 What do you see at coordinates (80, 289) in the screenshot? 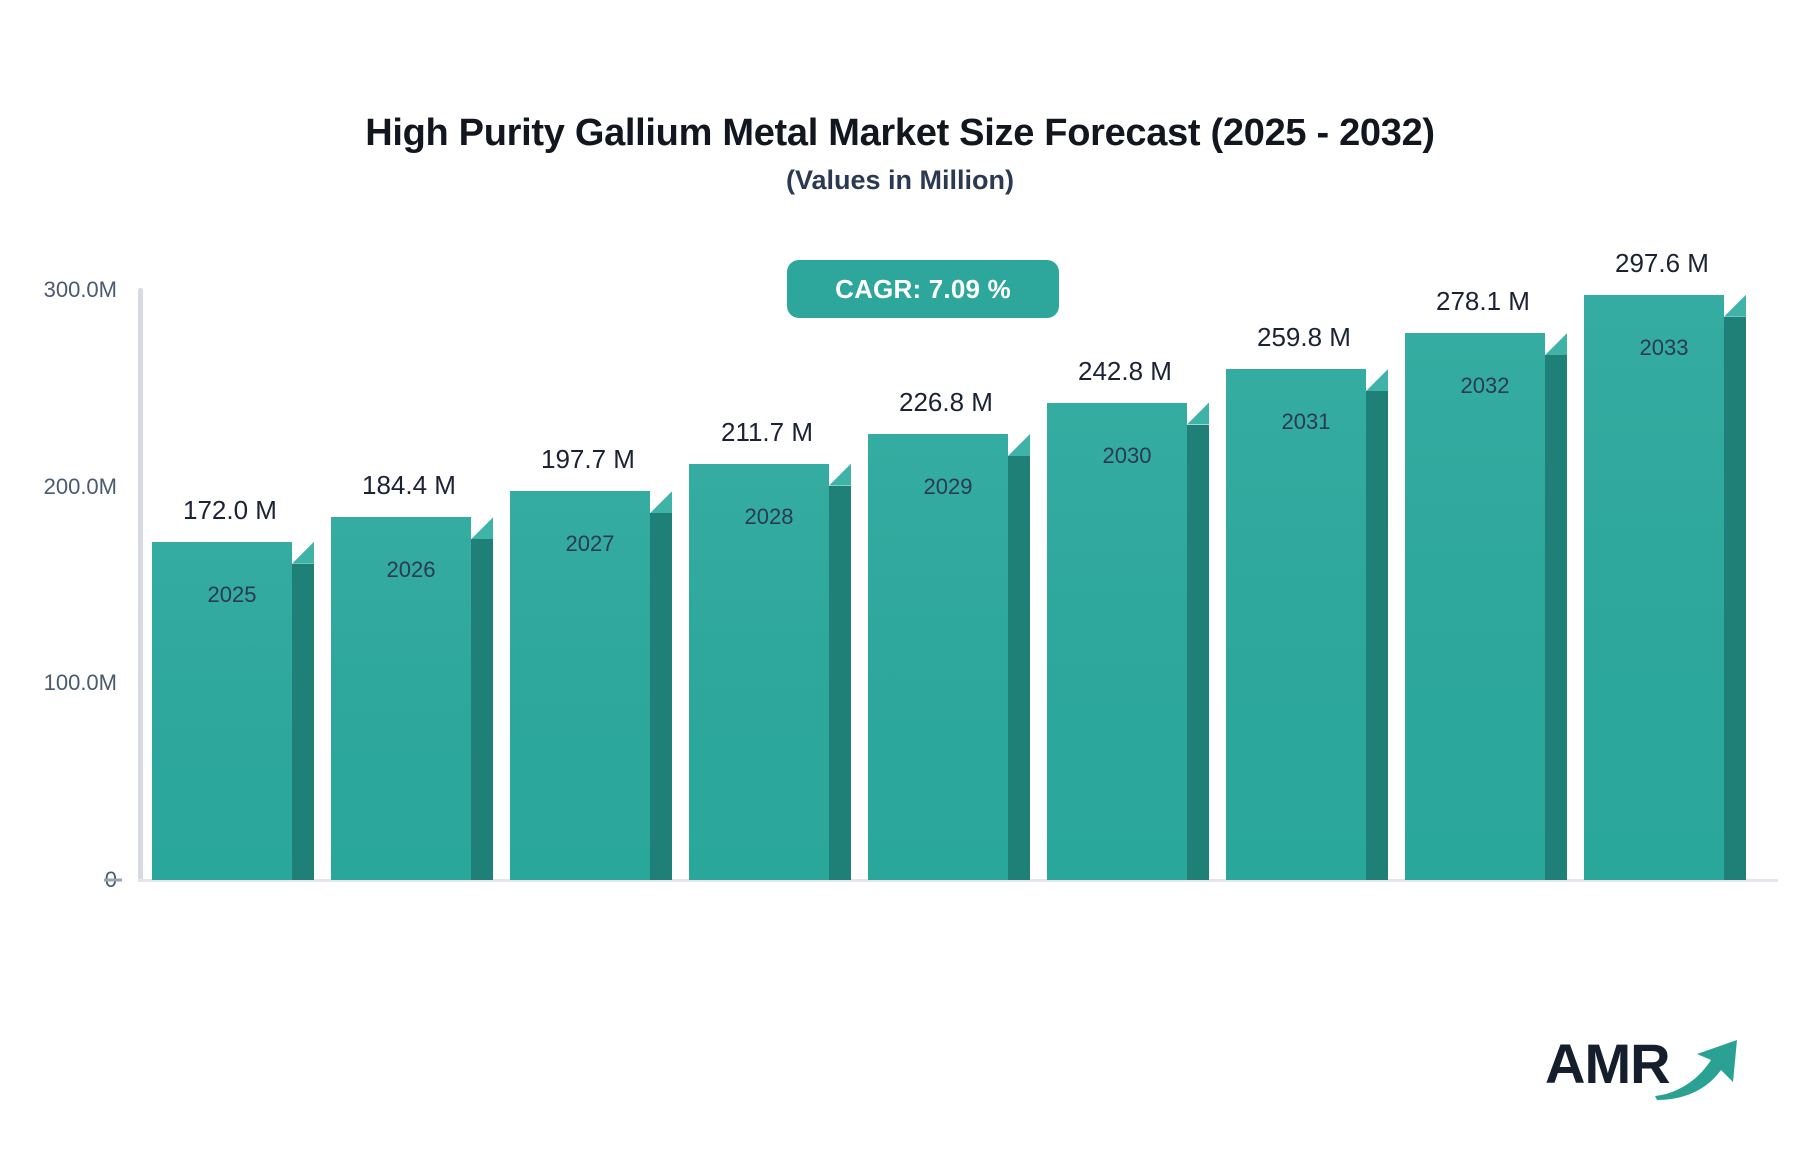
I see `y-axis-tick-label: 300.0M` at bounding box center [80, 289].